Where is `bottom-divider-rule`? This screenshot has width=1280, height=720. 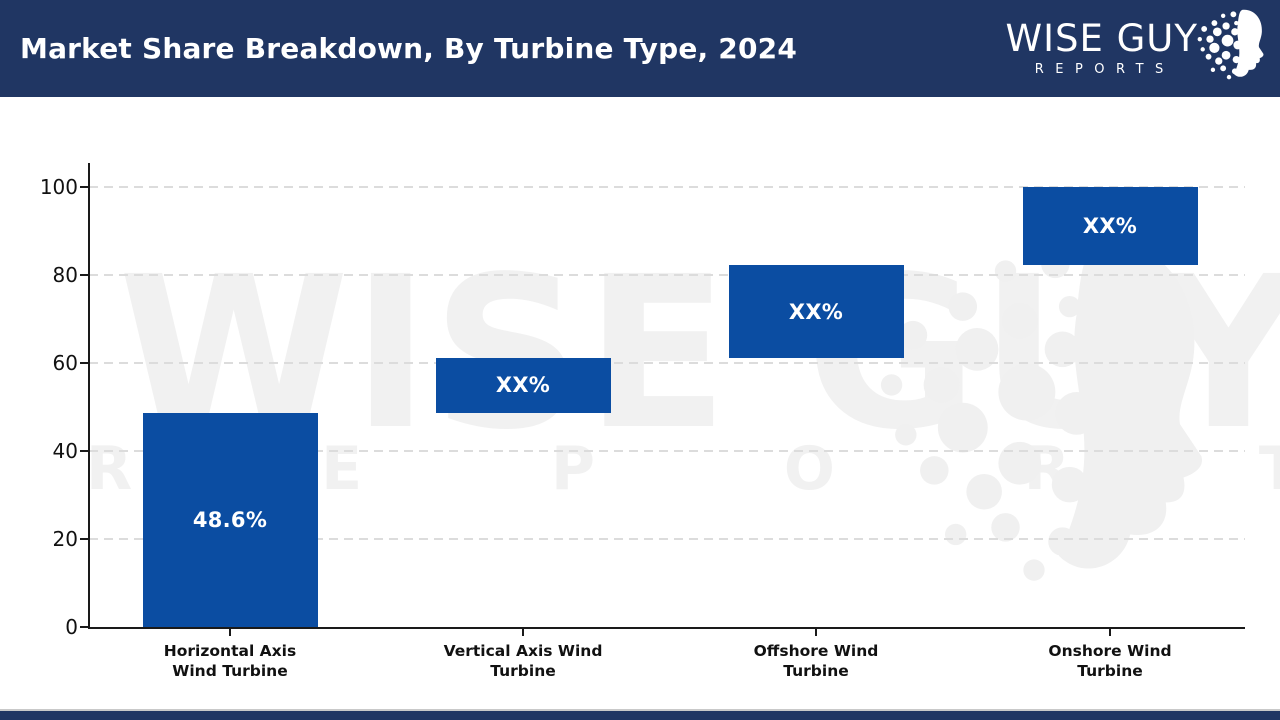 bottom-divider-rule is located at coordinates (640, 710).